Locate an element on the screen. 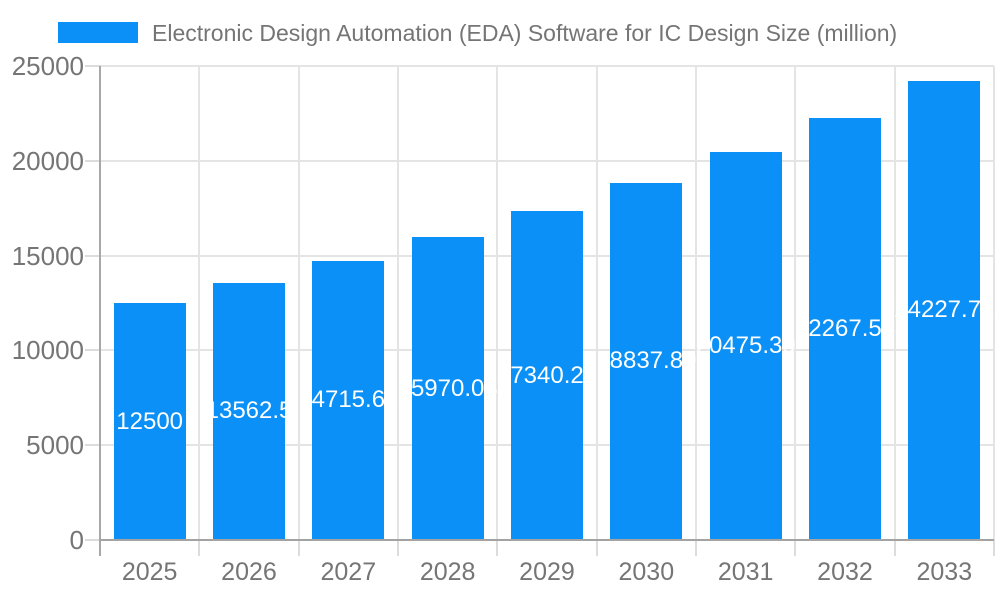 Image resolution: width=1000 pixels, height=600 pixels. y-axis-label: 25000 is located at coordinates (47, 66).